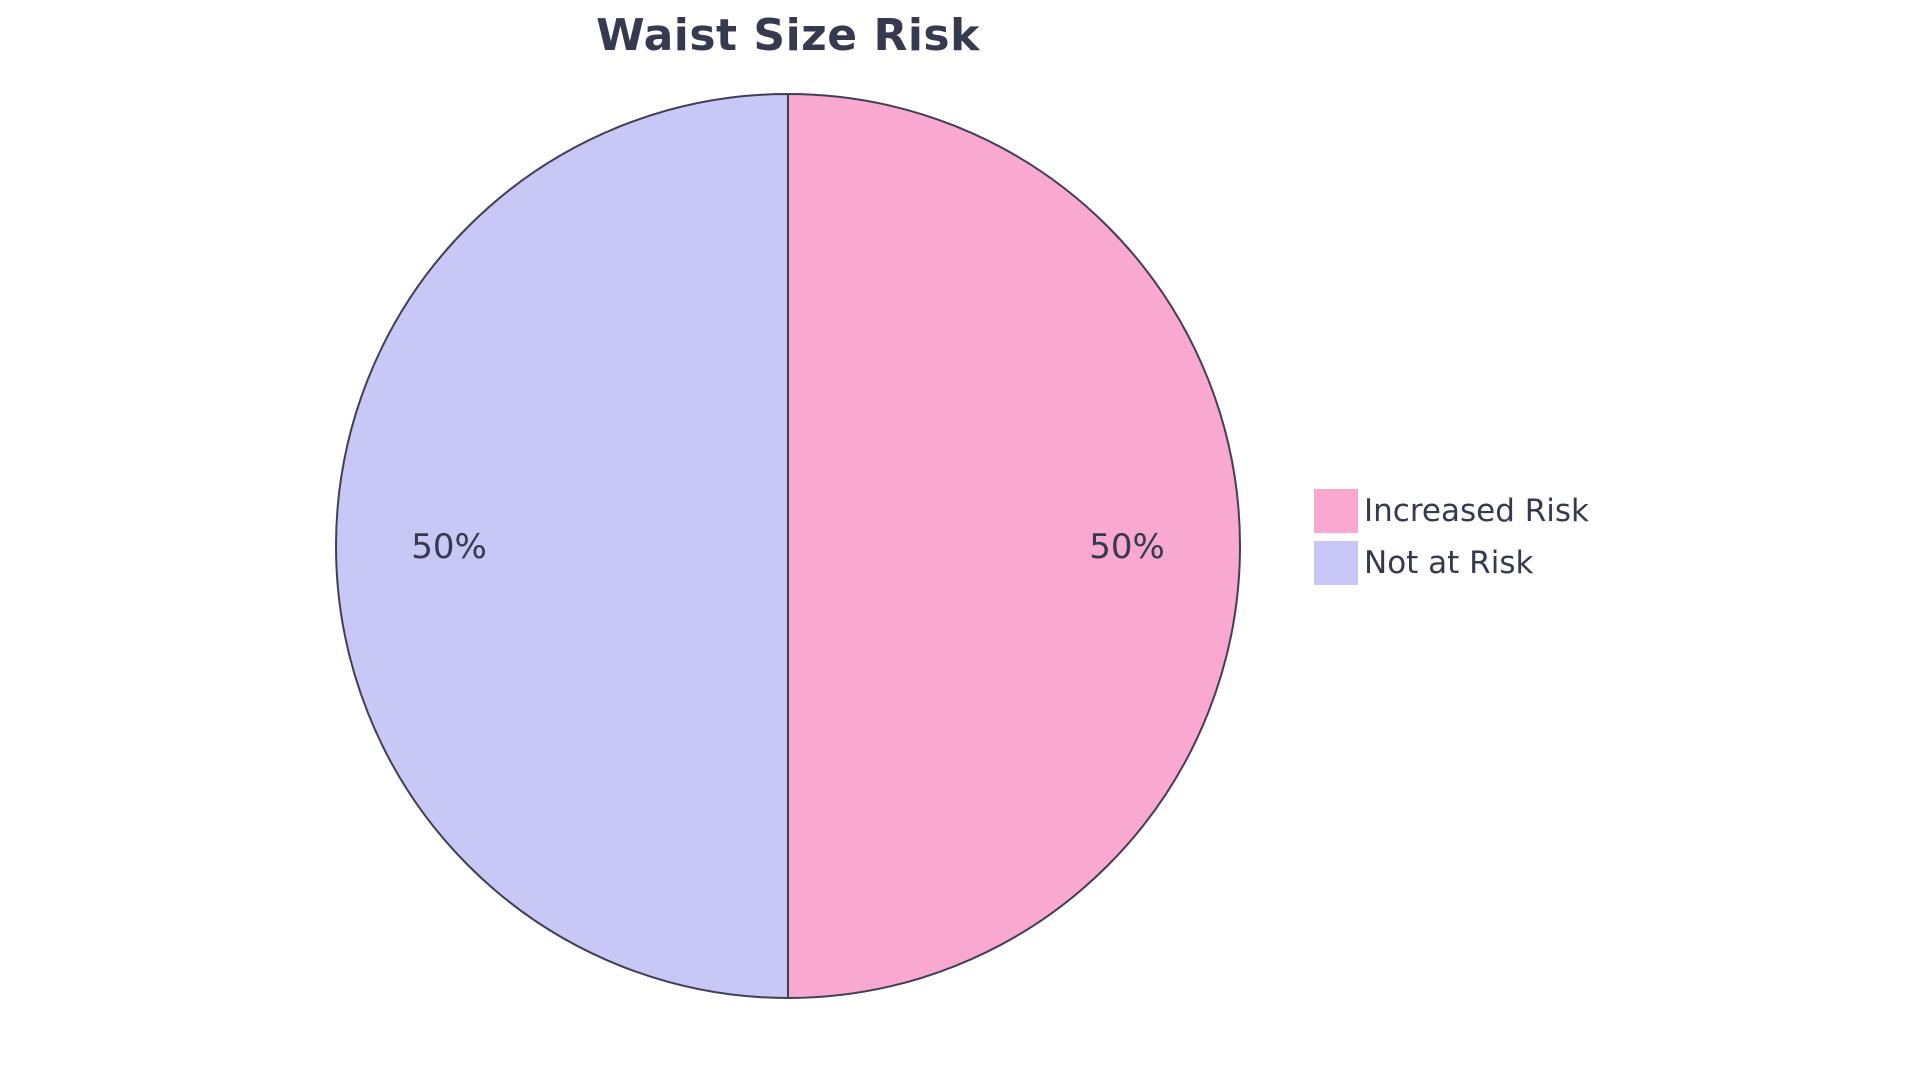 Image resolution: width=1920 pixels, height=1083 pixels. I want to click on legend: Increased Risk Not at Risk, so click(1451, 537).